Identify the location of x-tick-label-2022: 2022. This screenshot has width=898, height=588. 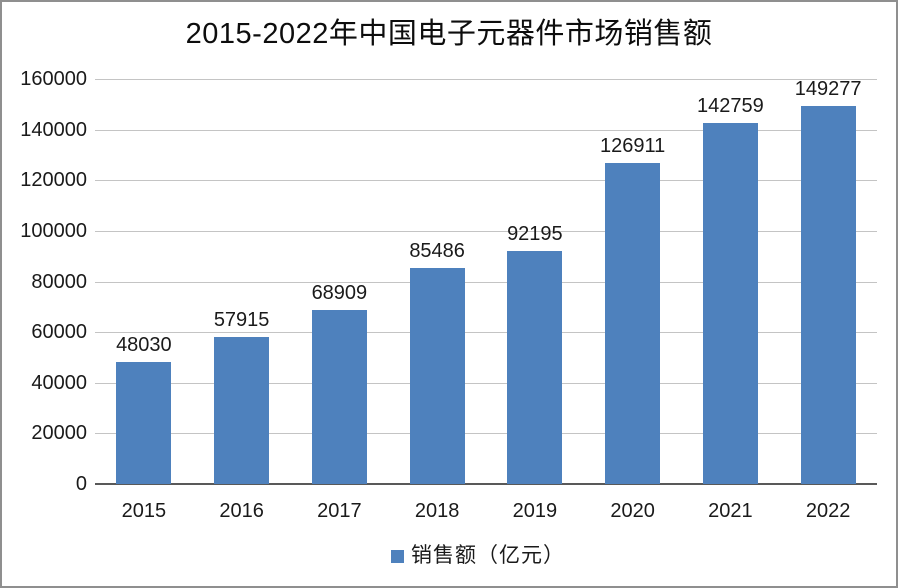
(828, 511).